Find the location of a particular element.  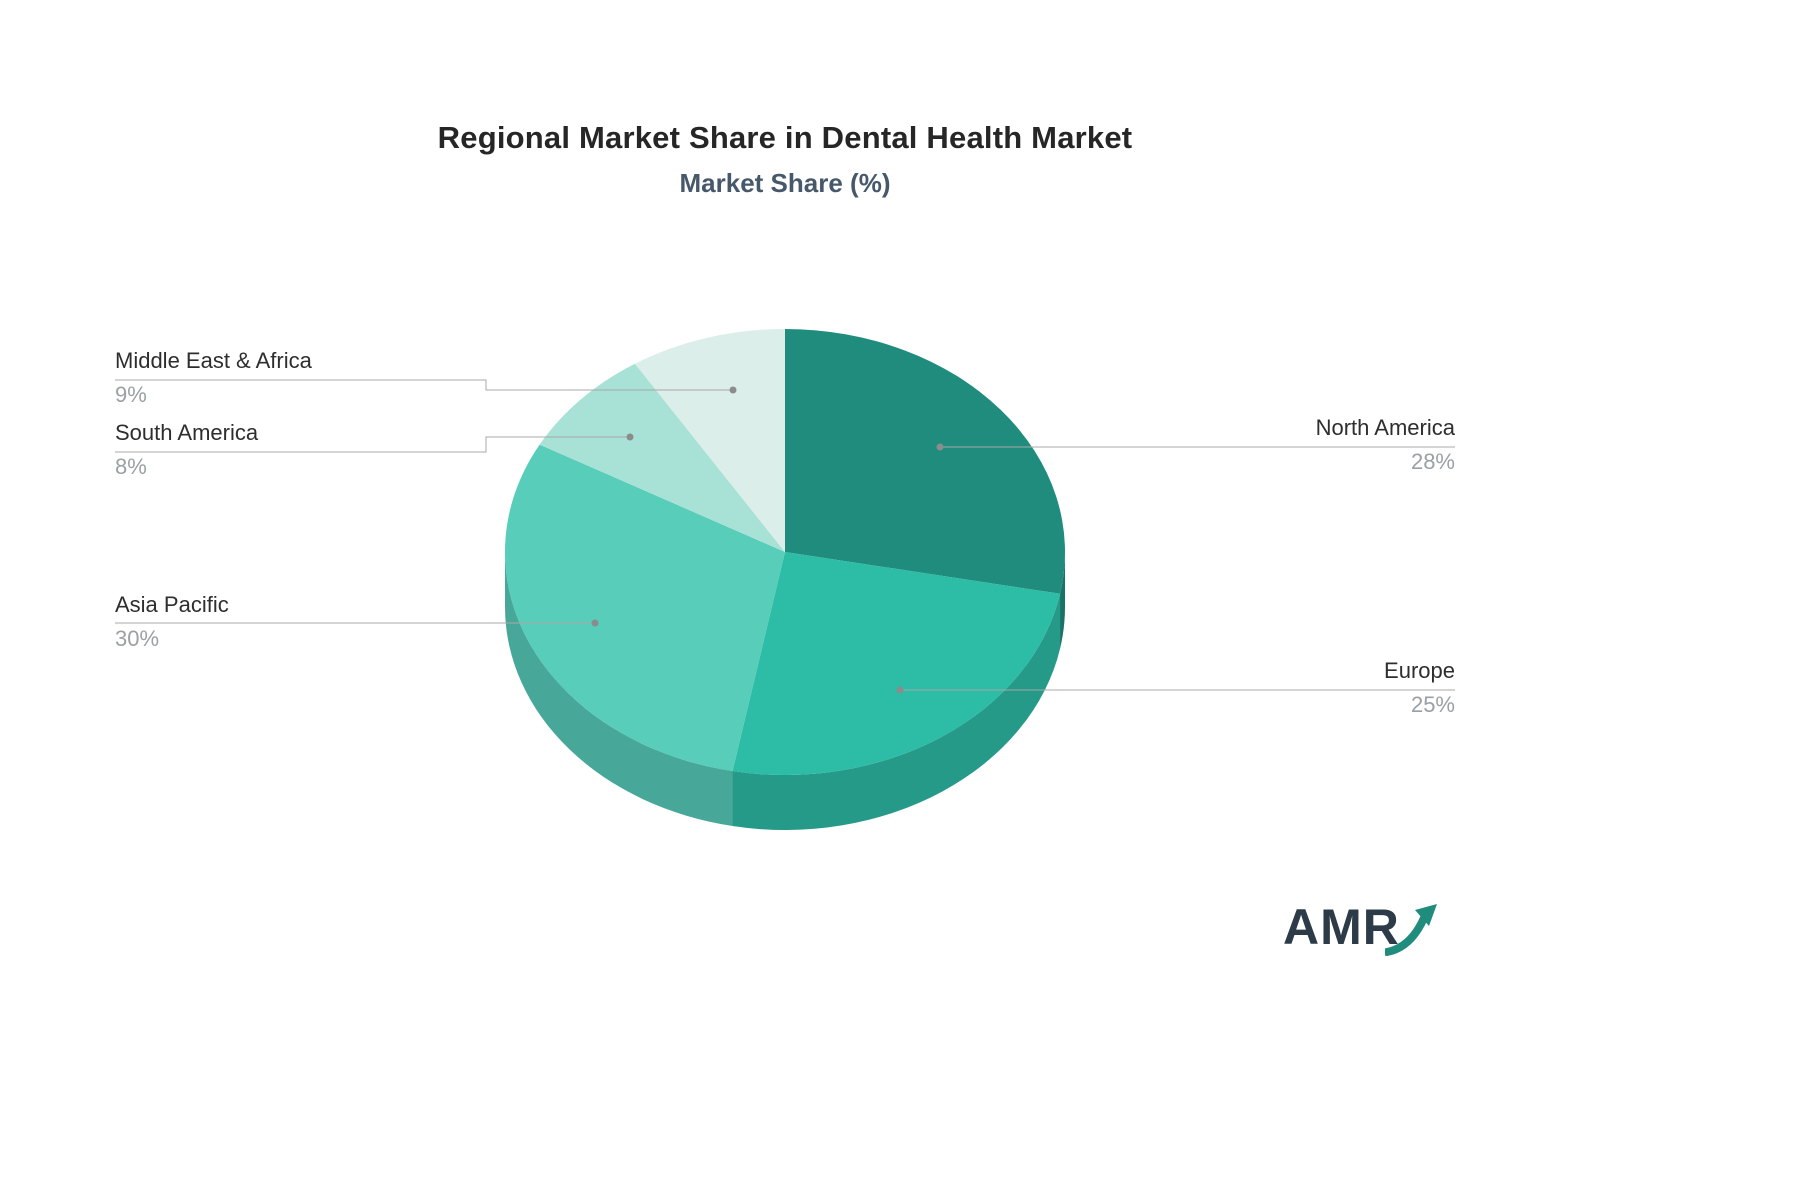

slice-label-south-america: South America 8% is located at coordinates (305, 450).